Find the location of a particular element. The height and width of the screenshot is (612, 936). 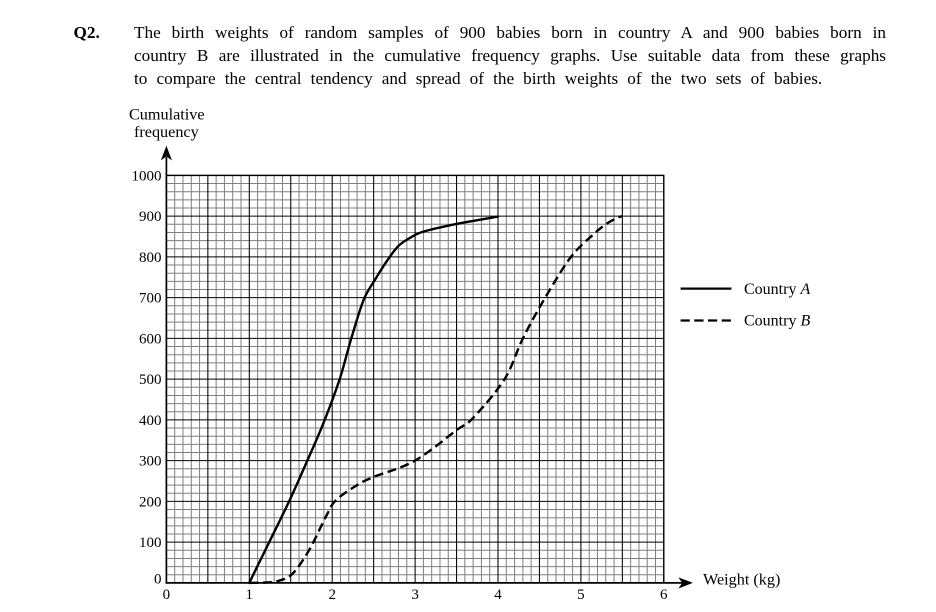

svg-text: 5 is located at coordinates (581, 595).